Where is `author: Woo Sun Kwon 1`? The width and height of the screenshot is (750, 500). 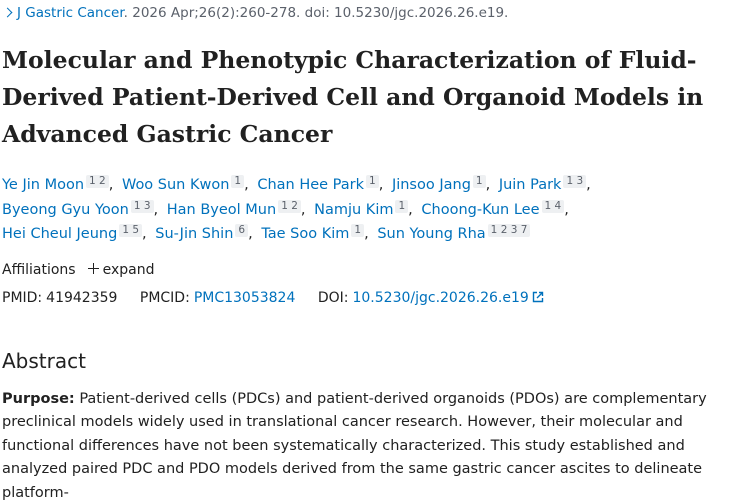
author: Woo Sun Kwon 1 is located at coordinates (187, 184).